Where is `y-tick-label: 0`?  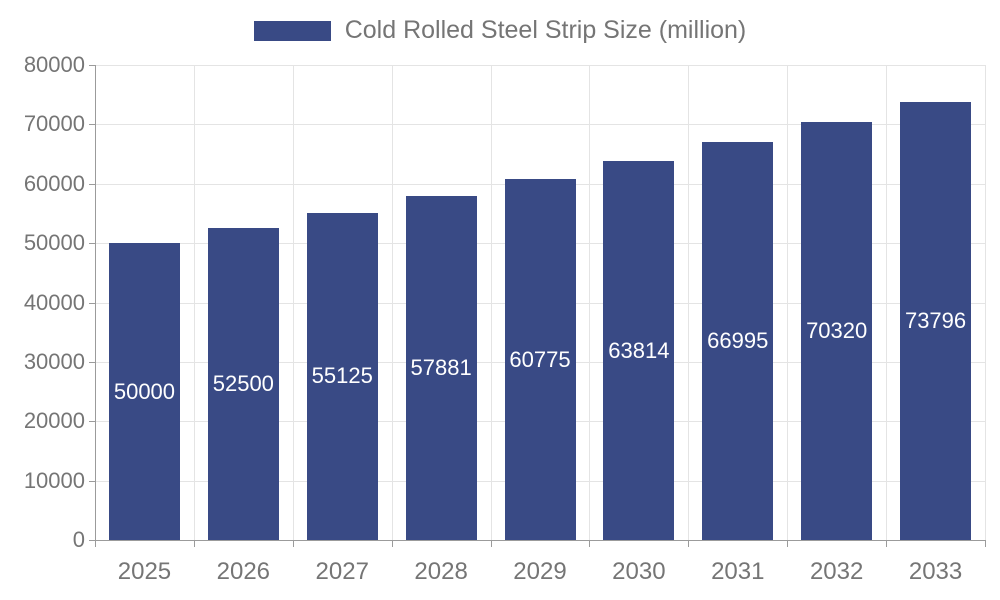 y-tick-label: 0 is located at coordinates (78, 539).